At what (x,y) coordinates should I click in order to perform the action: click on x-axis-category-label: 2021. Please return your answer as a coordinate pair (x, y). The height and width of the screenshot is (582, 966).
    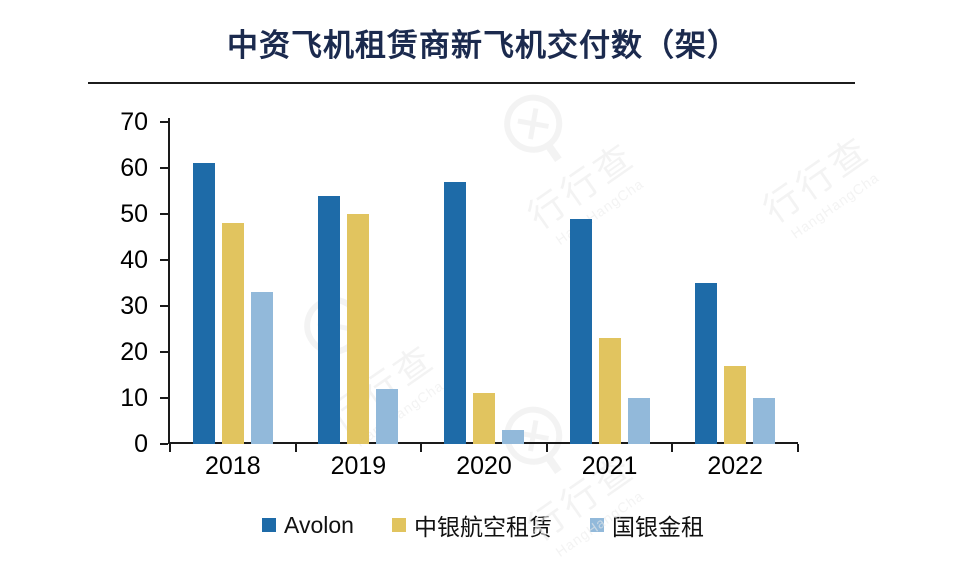
    Looking at the image, I should click on (609, 466).